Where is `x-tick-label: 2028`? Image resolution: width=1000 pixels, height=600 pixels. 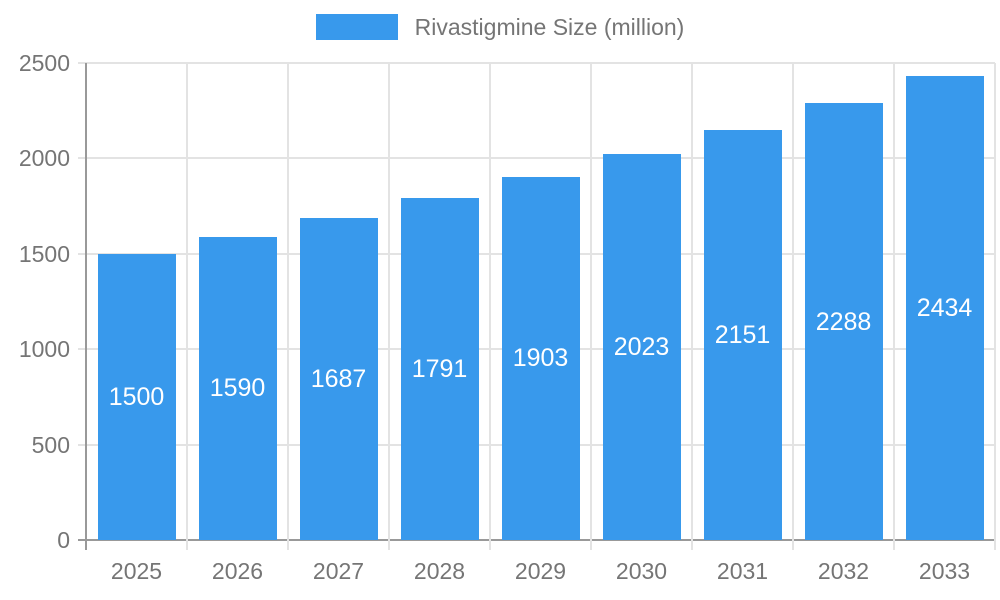 x-tick-label: 2028 is located at coordinates (439, 571).